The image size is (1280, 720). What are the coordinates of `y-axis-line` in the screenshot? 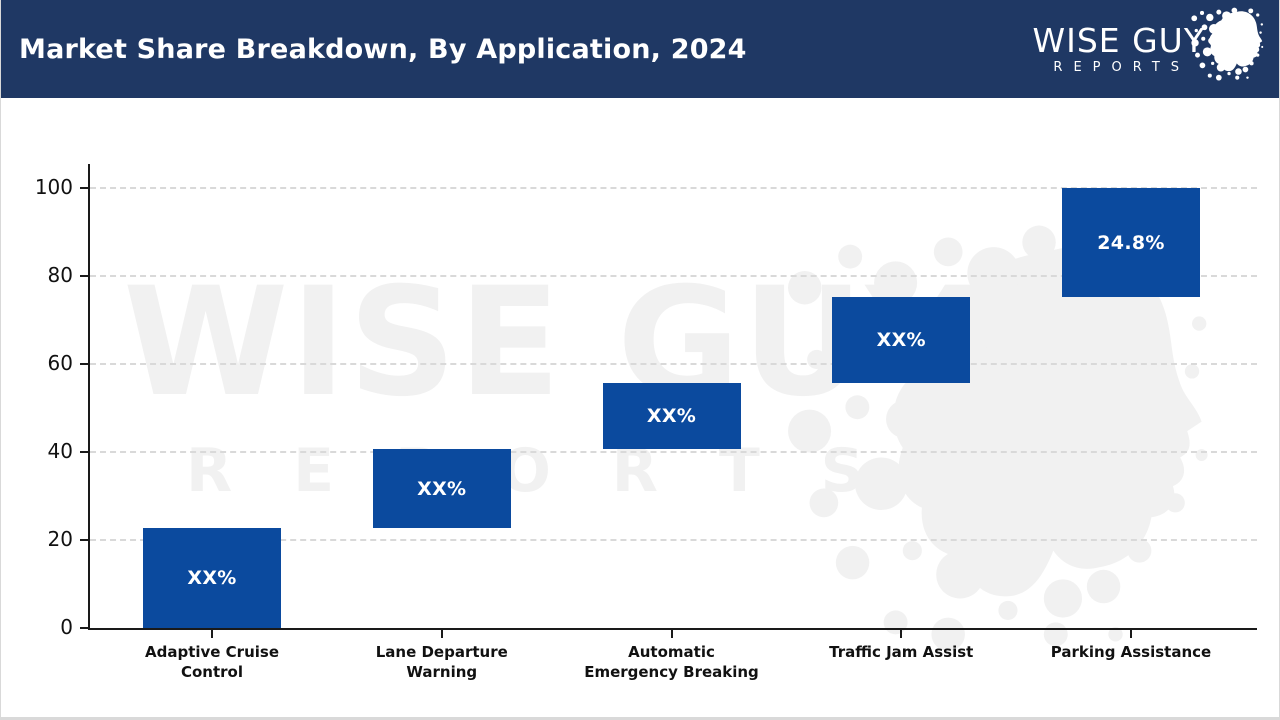 It's located at (89, 397).